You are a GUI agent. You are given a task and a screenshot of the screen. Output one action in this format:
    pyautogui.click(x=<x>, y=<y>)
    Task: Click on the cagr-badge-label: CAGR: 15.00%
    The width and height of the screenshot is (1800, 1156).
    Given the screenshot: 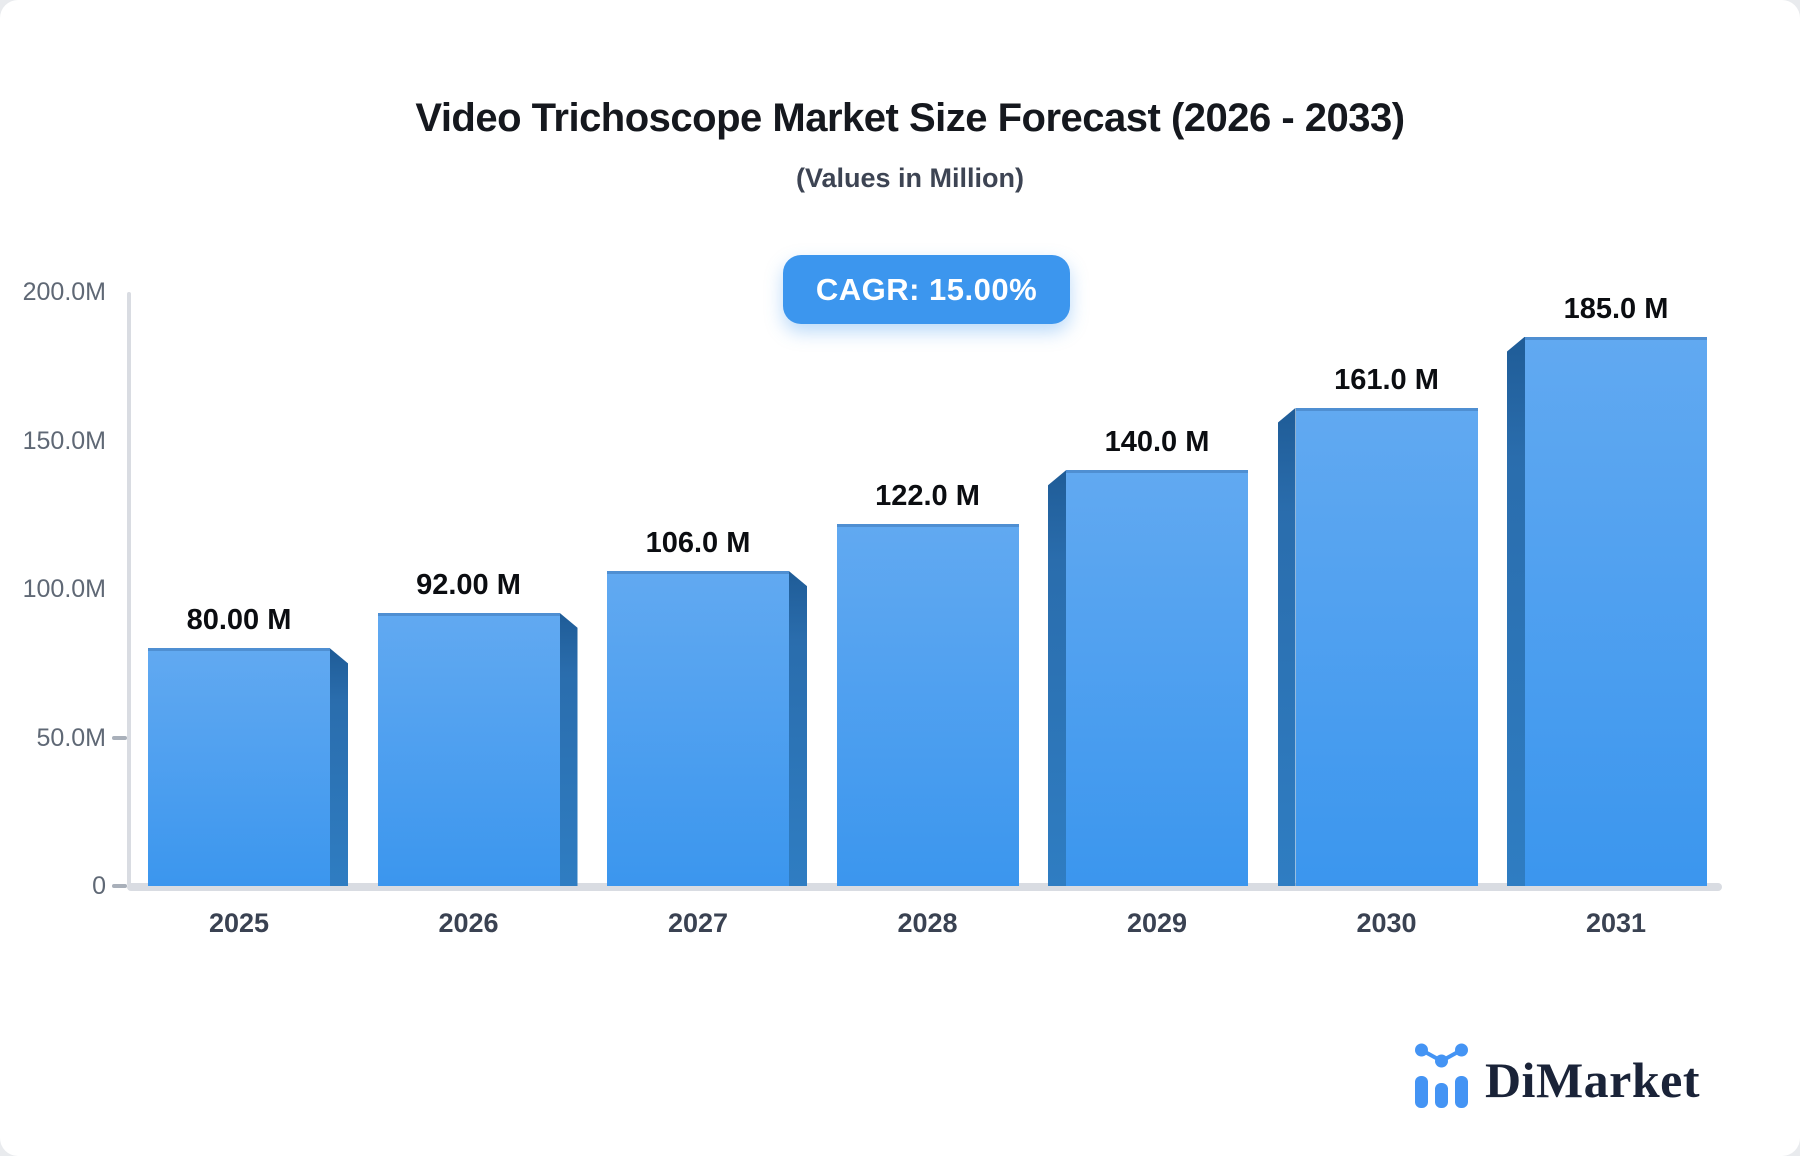 What is the action you would take?
    pyautogui.click(x=926, y=289)
    